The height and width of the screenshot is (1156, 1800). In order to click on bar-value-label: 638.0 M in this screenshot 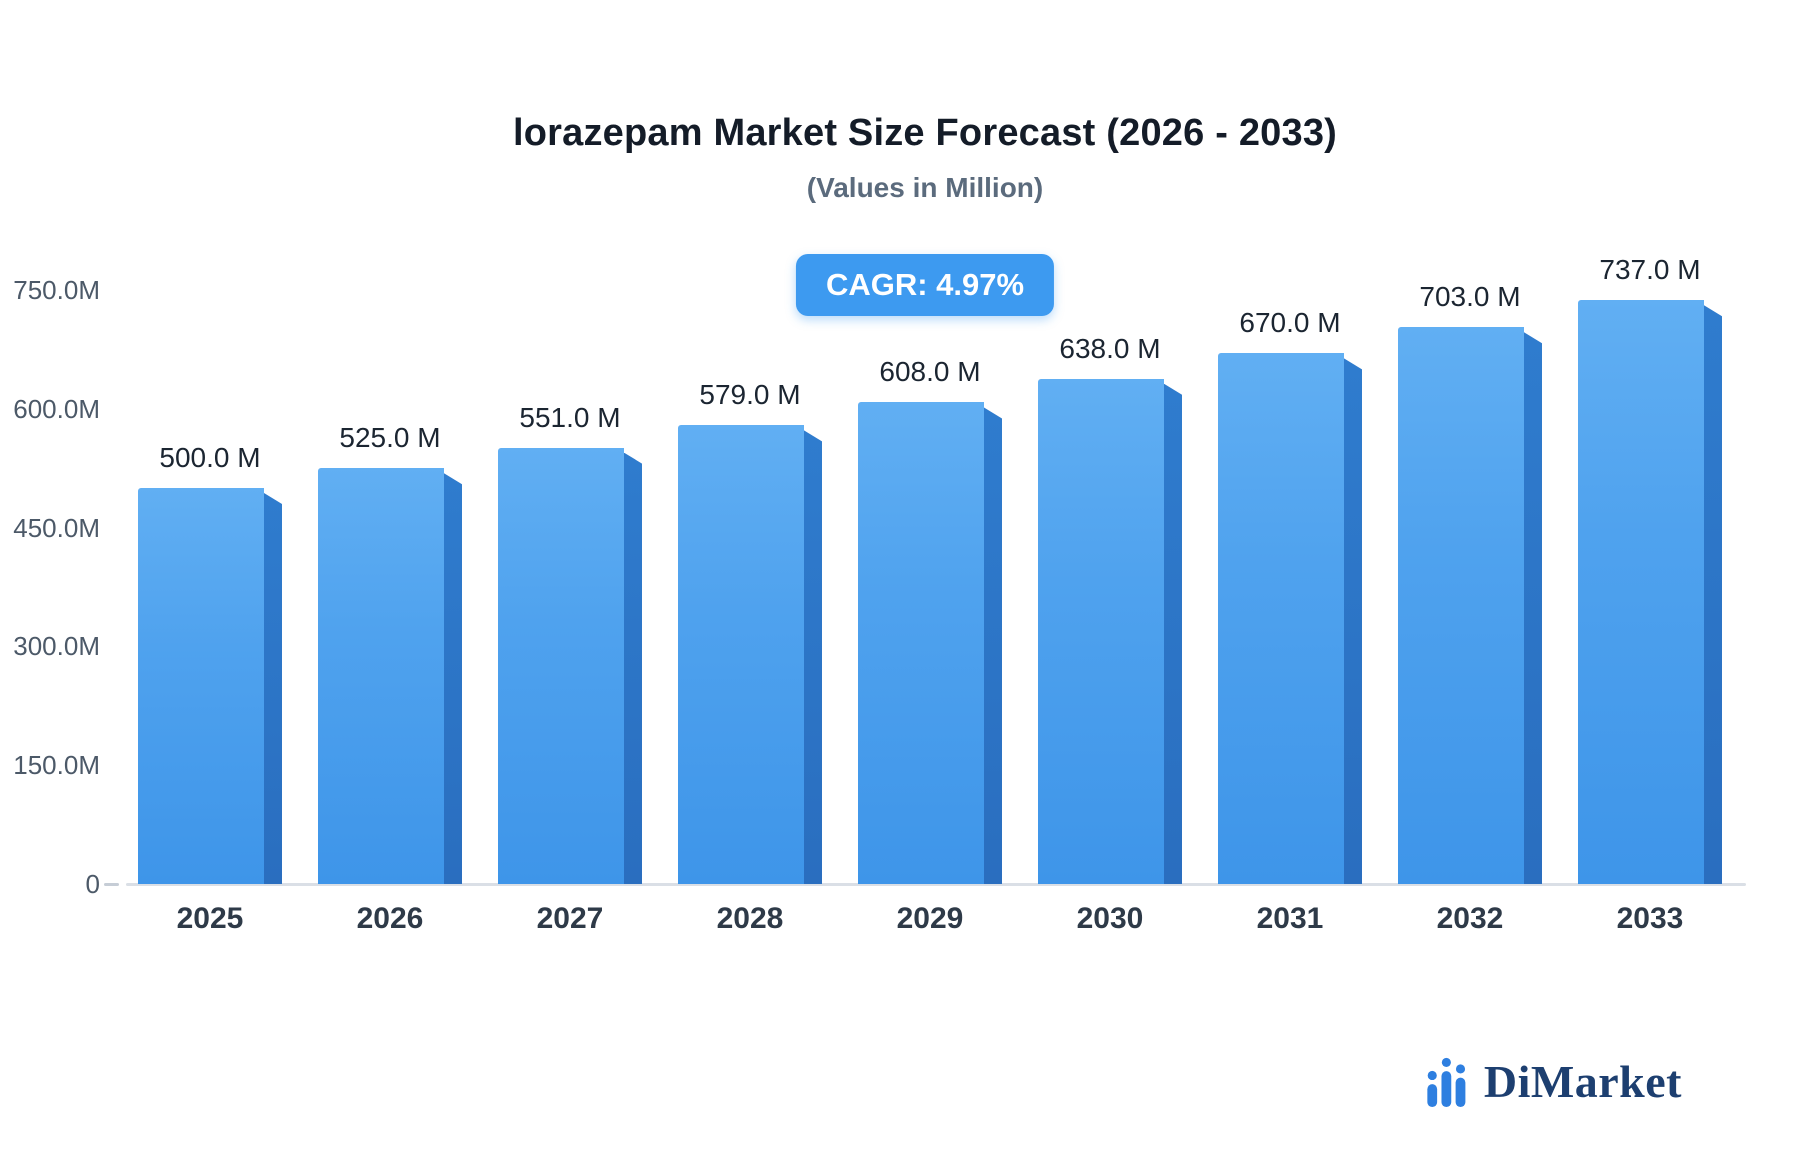, I will do `click(1110, 348)`.